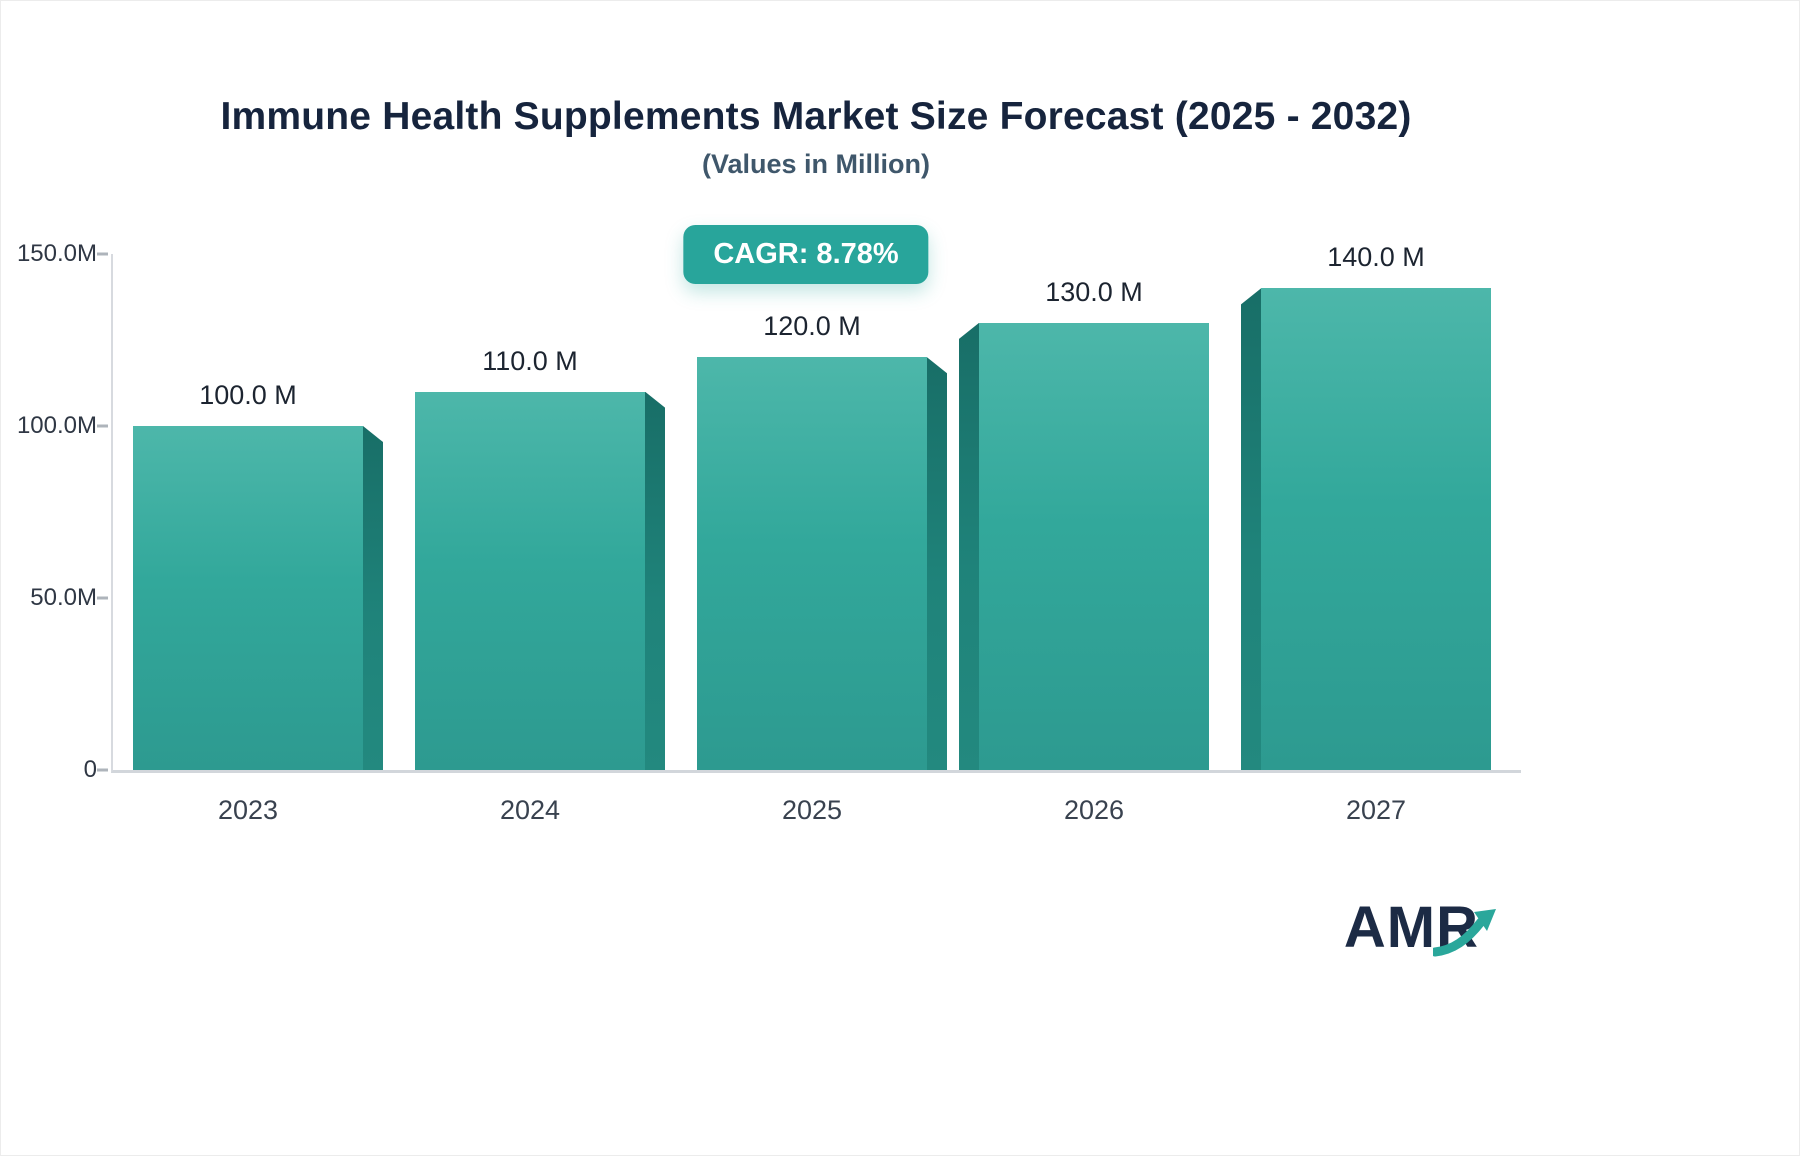  I want to click on y-tick-label: 50.0M, so click(63, 597).